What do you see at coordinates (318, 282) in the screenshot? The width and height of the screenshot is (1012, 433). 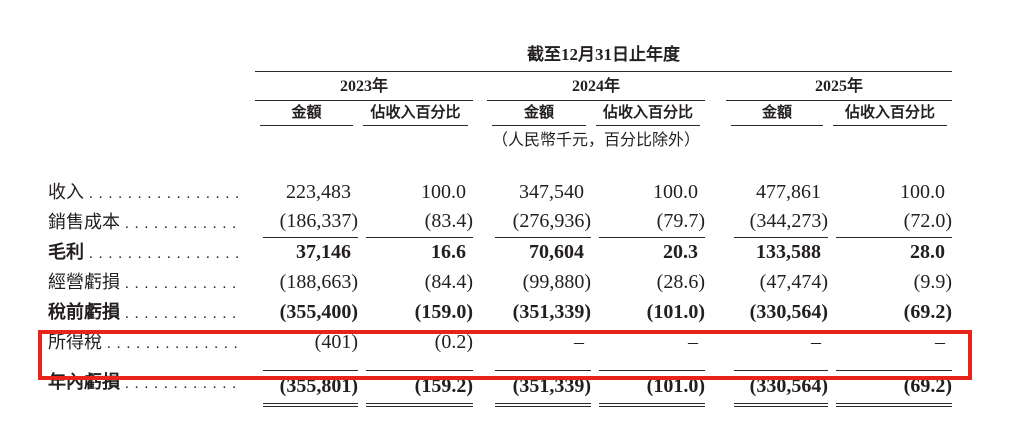 I see `operating-loss-2023-amount: (188,663)` at bounding box center [318, 282].